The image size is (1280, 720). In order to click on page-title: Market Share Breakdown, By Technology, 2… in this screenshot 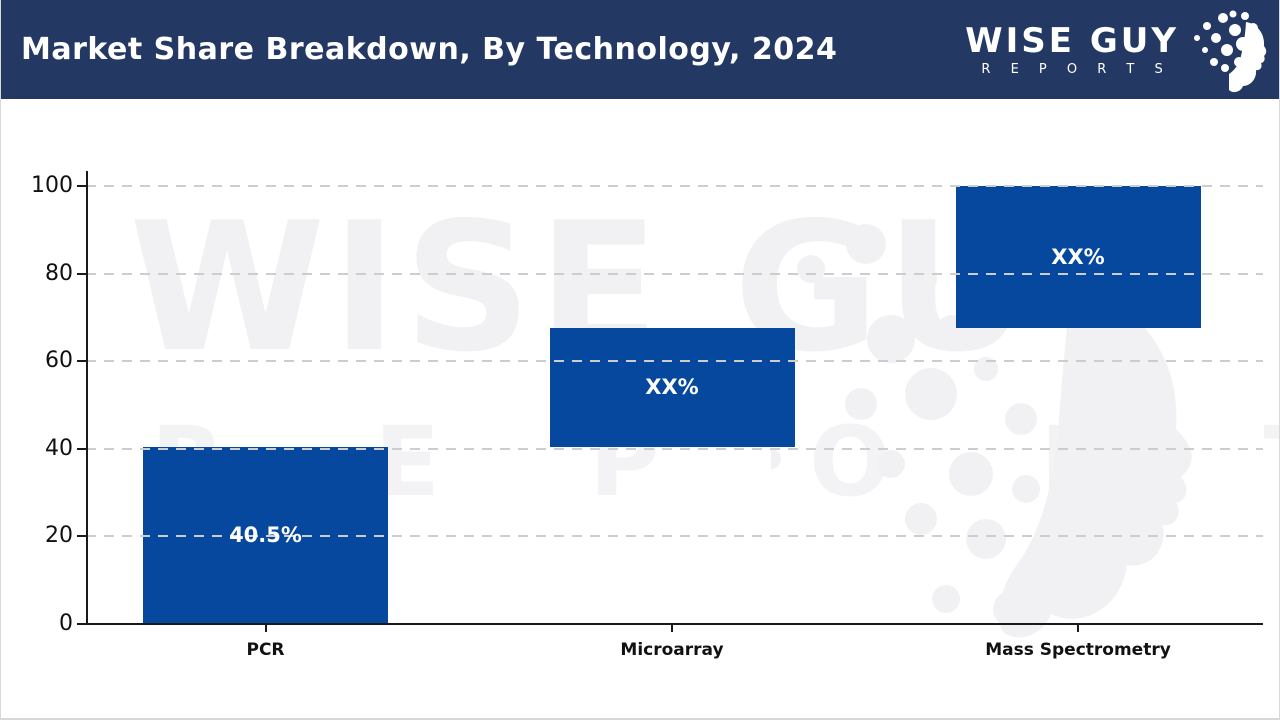, I will do `click(429, 49)`.